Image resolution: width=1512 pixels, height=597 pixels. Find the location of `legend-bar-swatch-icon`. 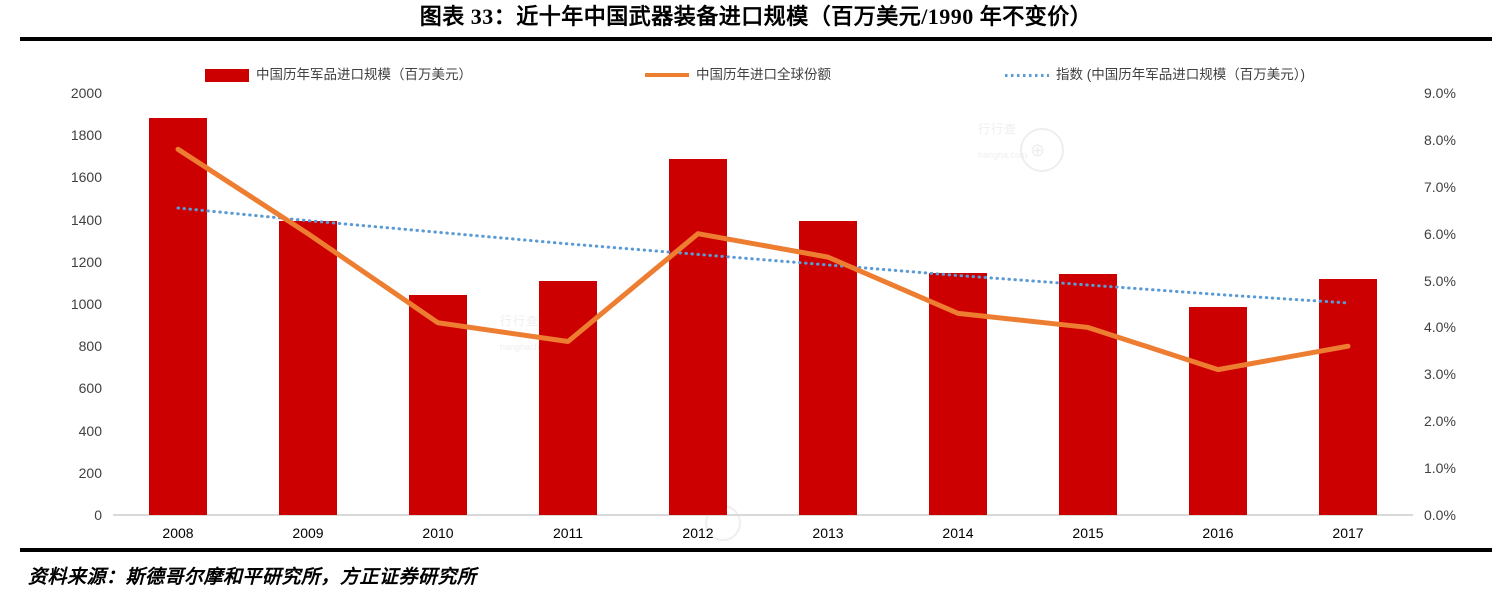

legend-bar-swatch-icon is located at coordinates (227, 75).